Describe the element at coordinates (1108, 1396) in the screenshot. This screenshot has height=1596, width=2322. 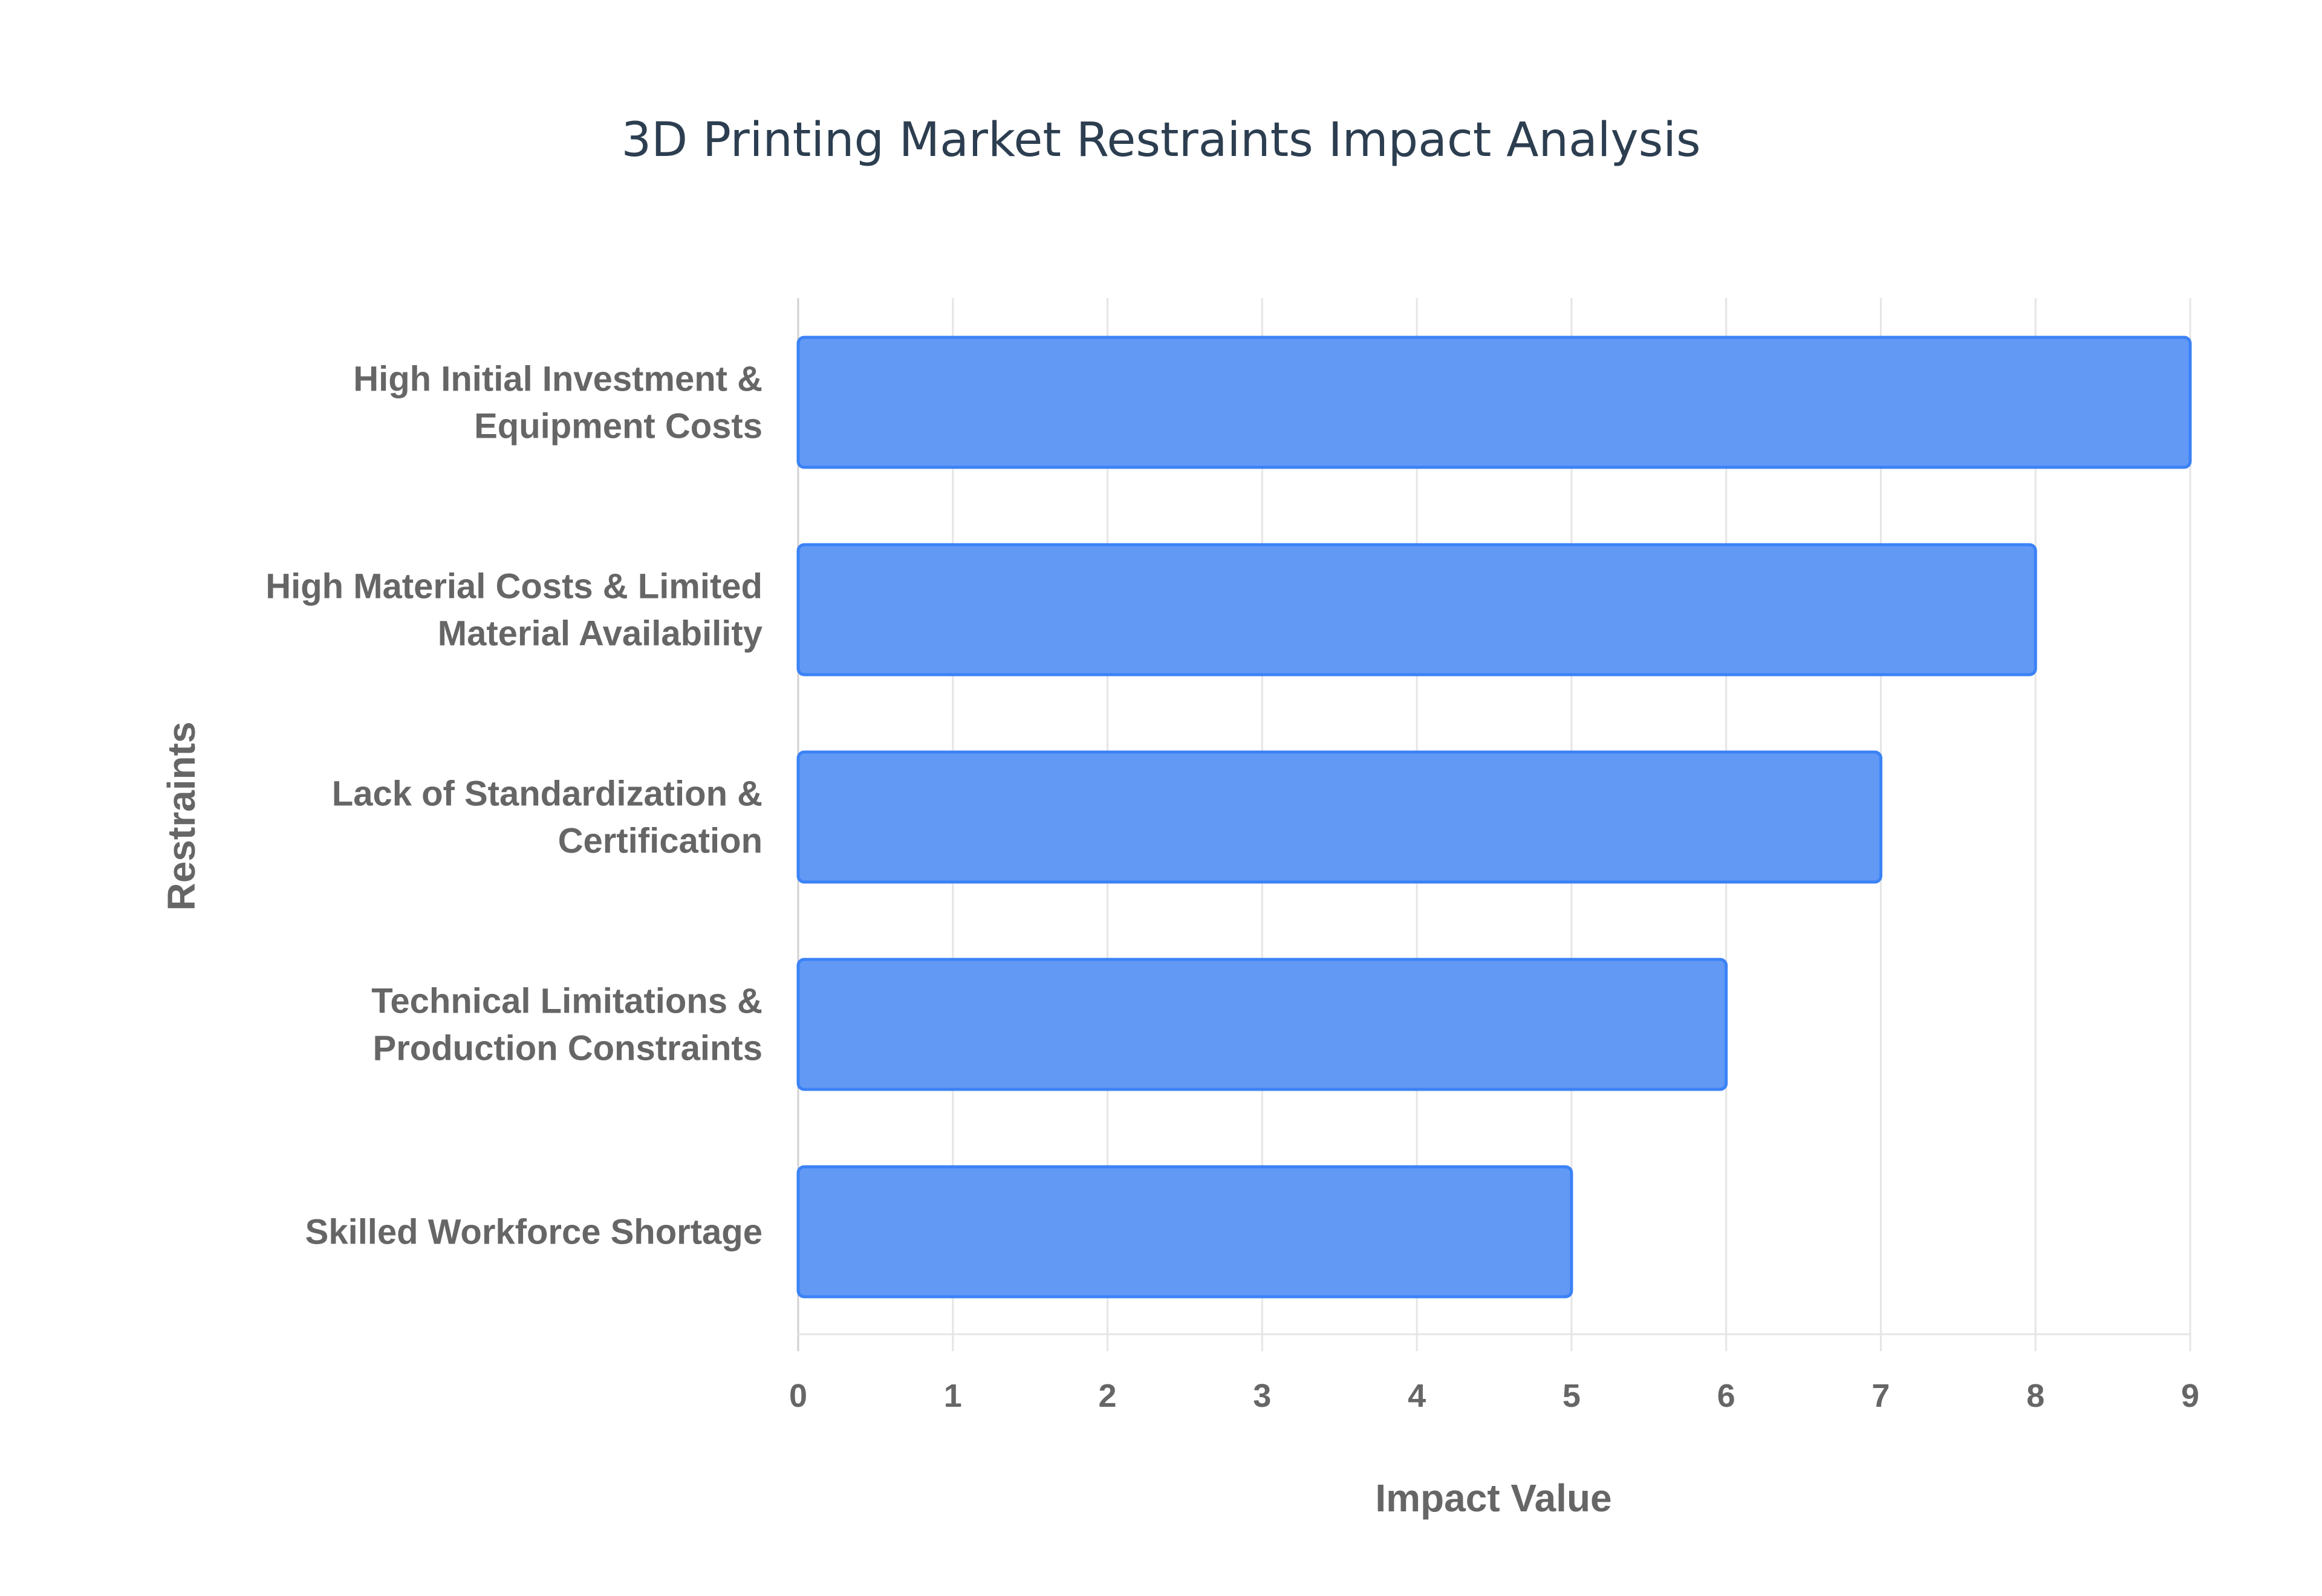
I see `x-tick-label: 2` at that location.